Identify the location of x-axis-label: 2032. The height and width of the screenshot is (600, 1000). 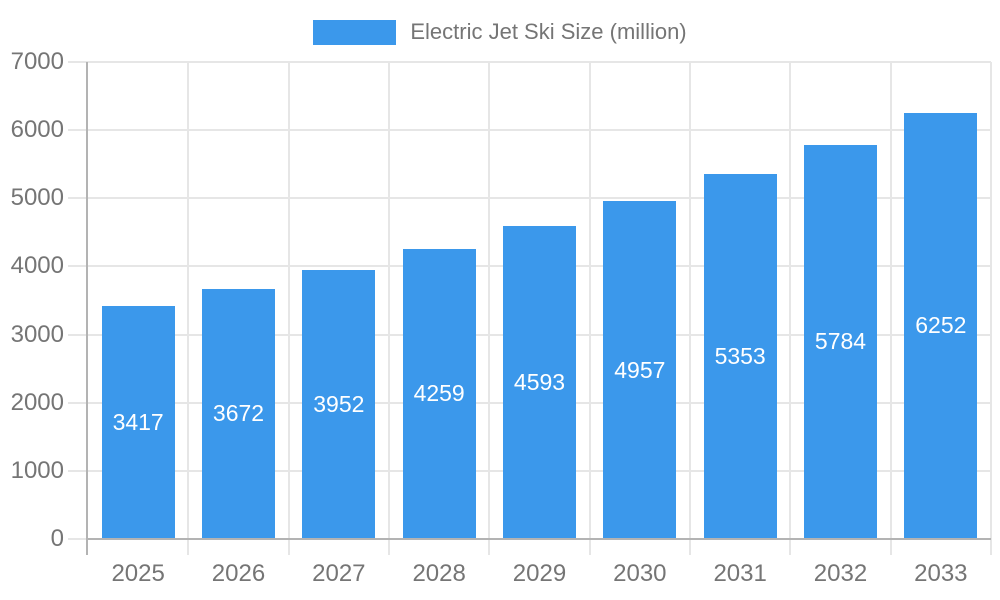
(840, 573).